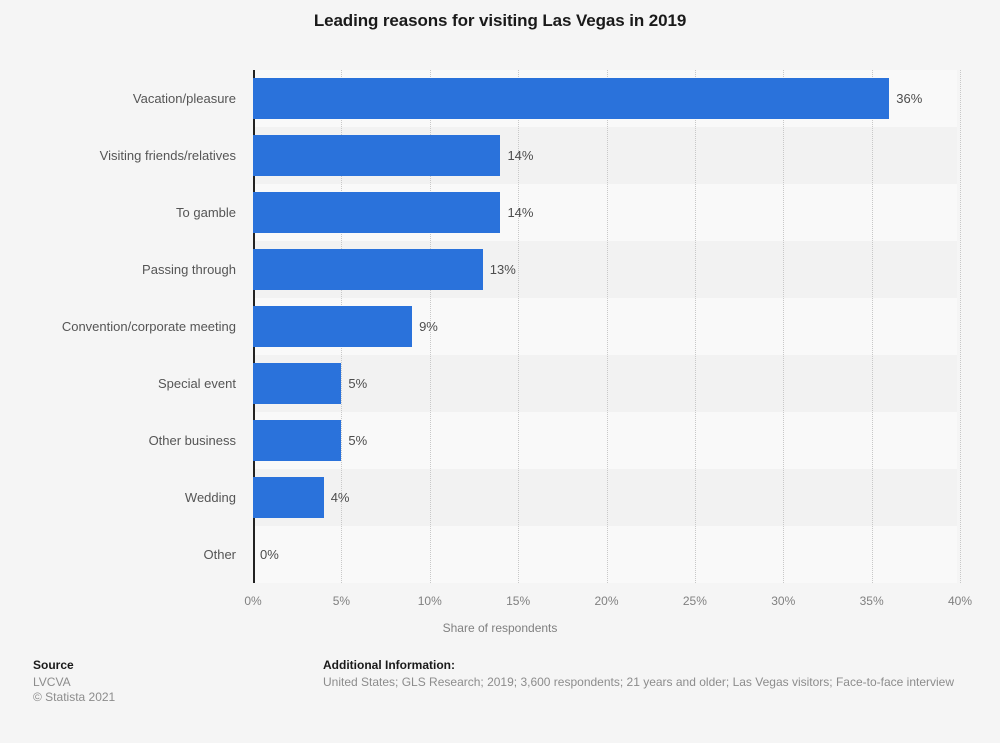 This screenshot has width=1000, height=743. Describe the element at coordinates (606, 601) in the screenshot. I see `x-tick-label: 20%` at that location.